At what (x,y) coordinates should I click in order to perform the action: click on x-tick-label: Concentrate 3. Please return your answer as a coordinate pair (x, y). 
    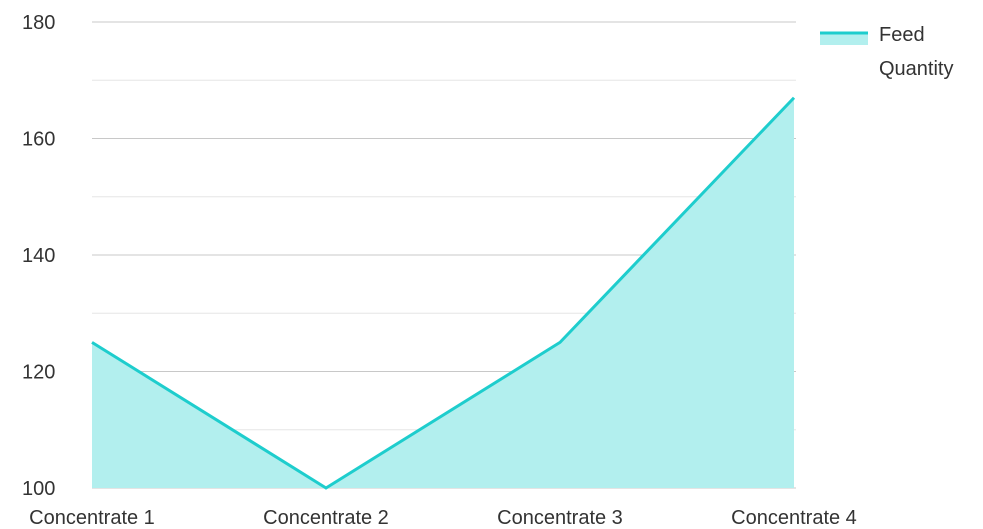
    Looking at the image, I should click on (560, 518).